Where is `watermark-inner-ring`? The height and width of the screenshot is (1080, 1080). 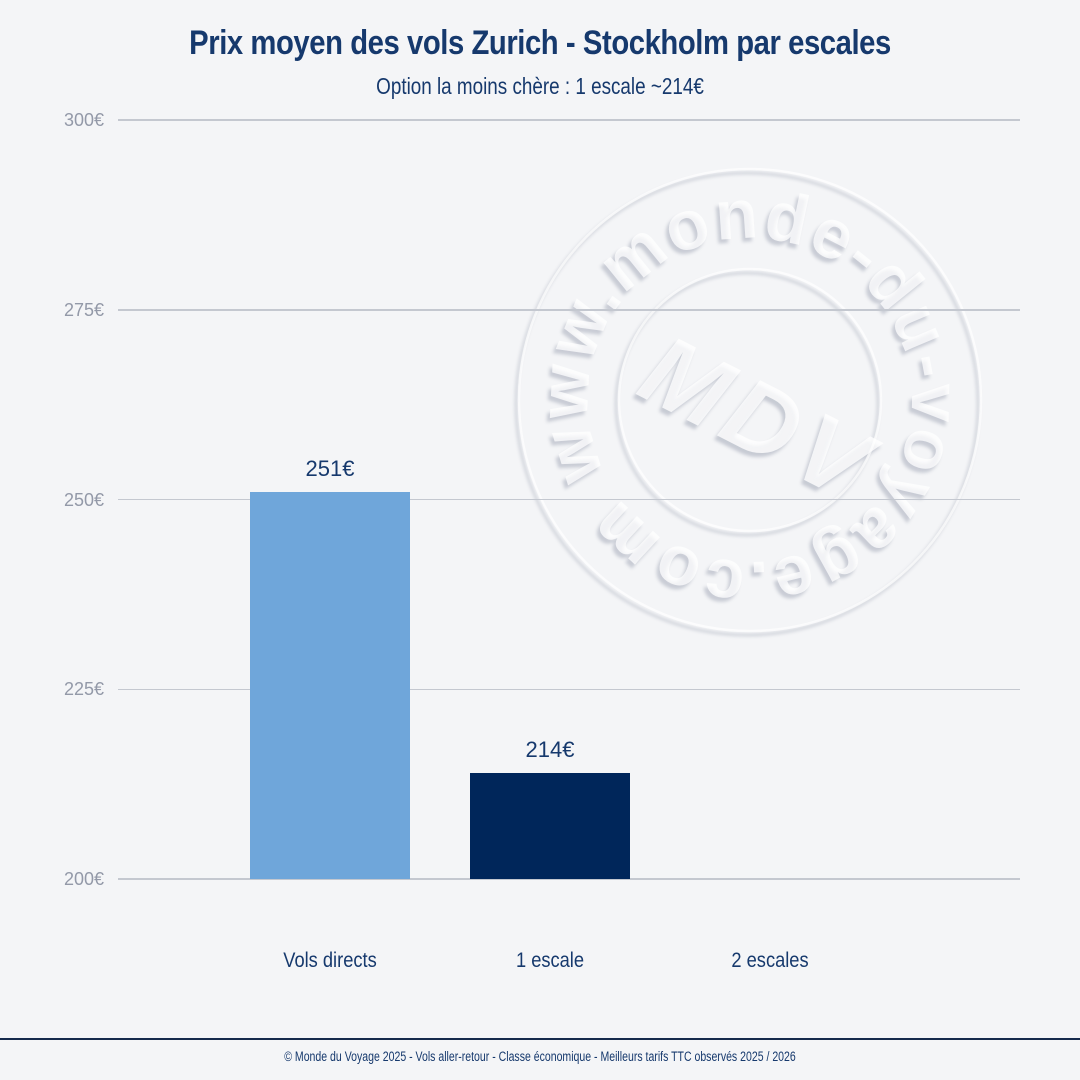 watermark-inner-ring is located at coordinates (750, 400).